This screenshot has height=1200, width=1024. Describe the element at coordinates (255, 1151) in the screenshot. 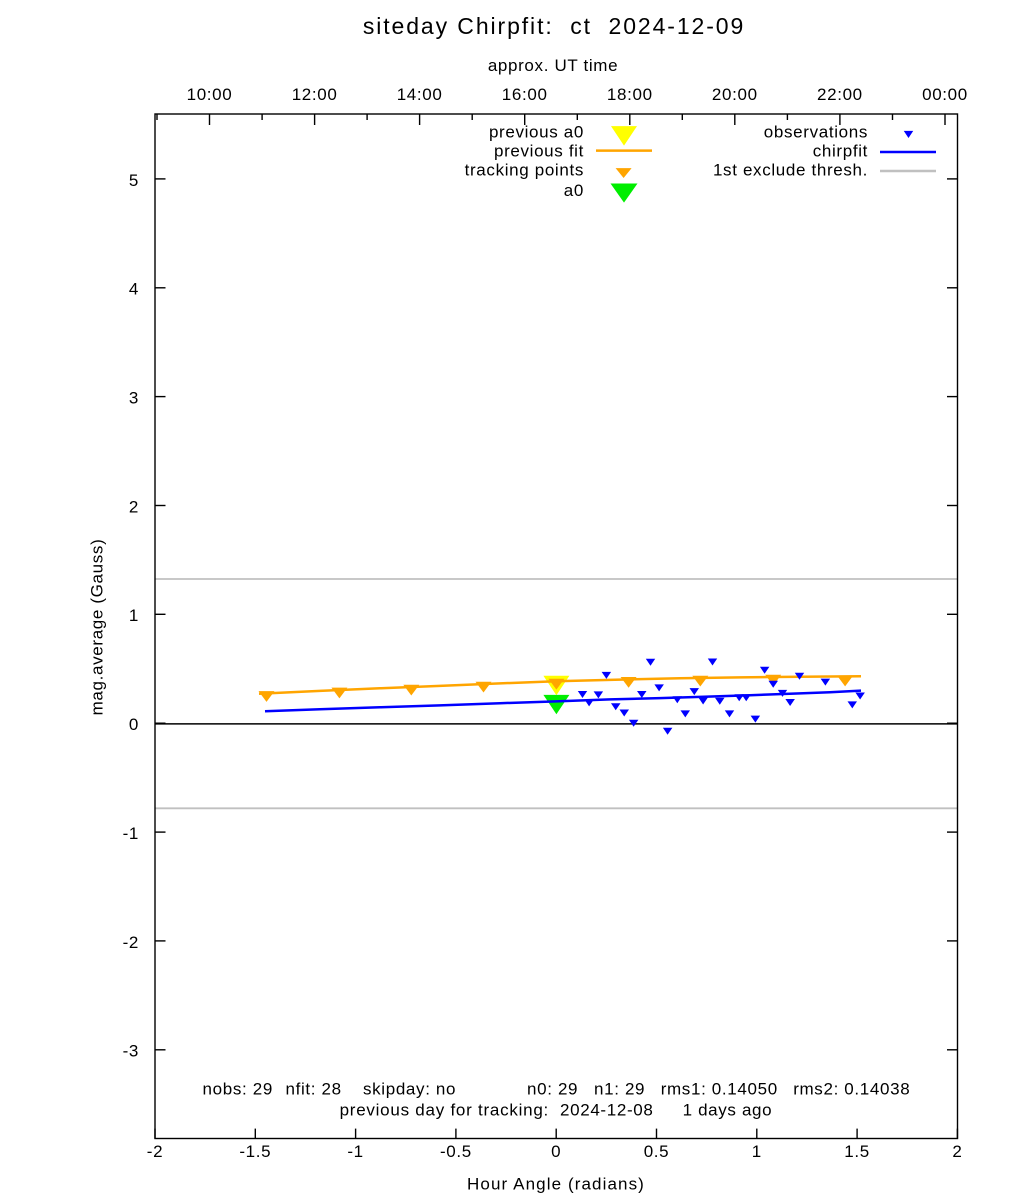

I see `svg-text: -1.5` at that location.